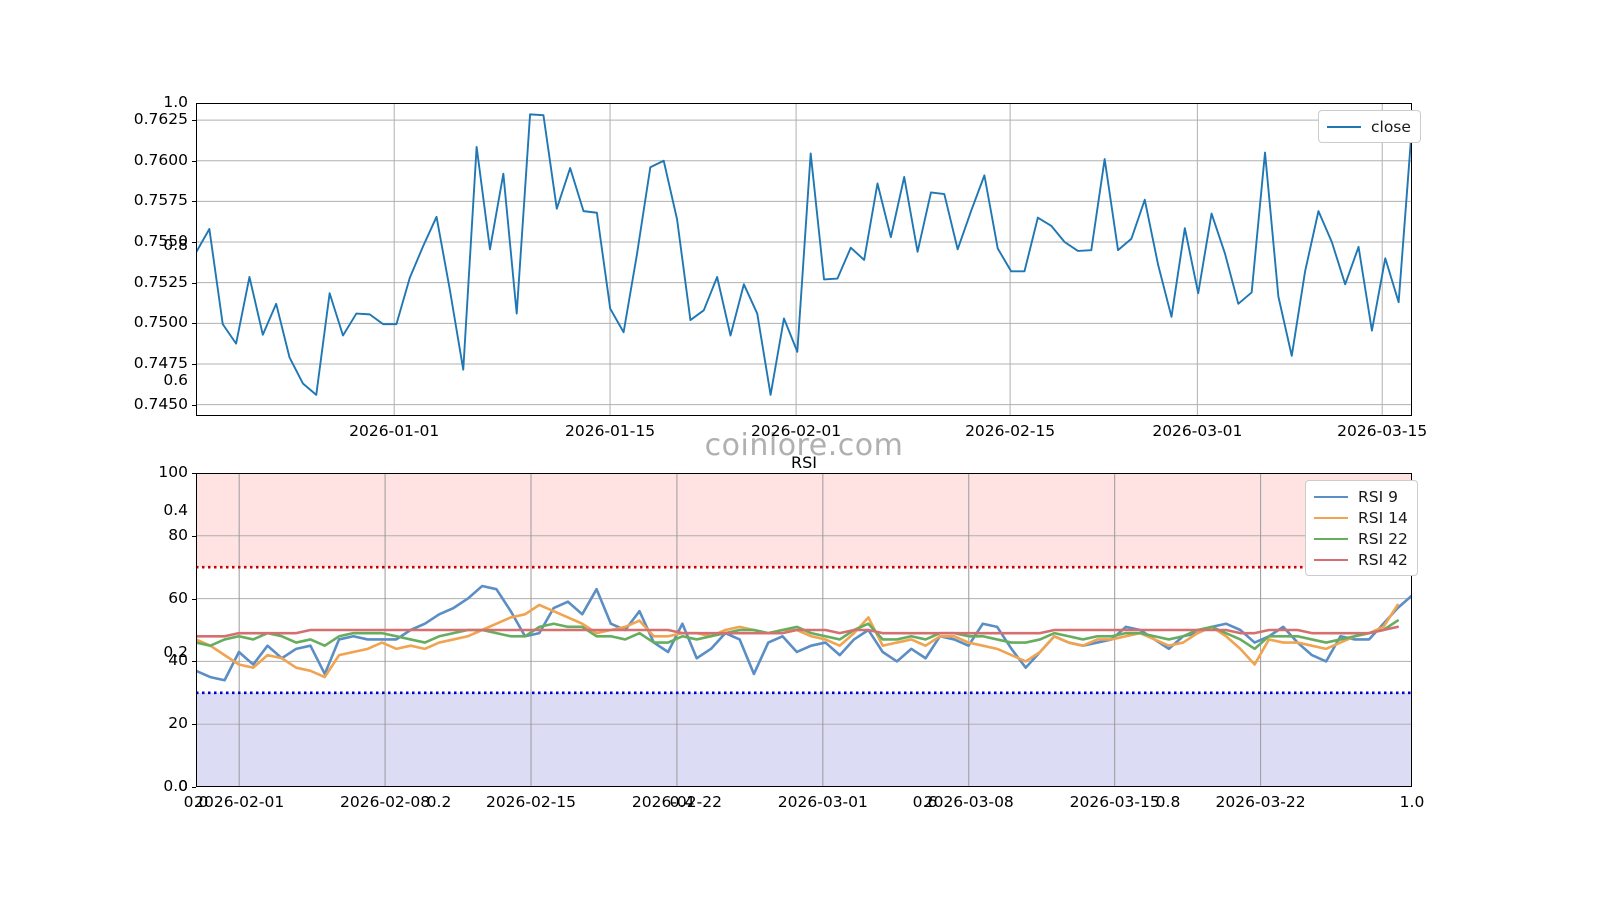 Image resolution: width=1600 pixels, height=900 pixels. Describe the element at coordinates (175, 380) in the screenshot. I see `price-overlay-y-tick-0.6: 0.6` at that location.